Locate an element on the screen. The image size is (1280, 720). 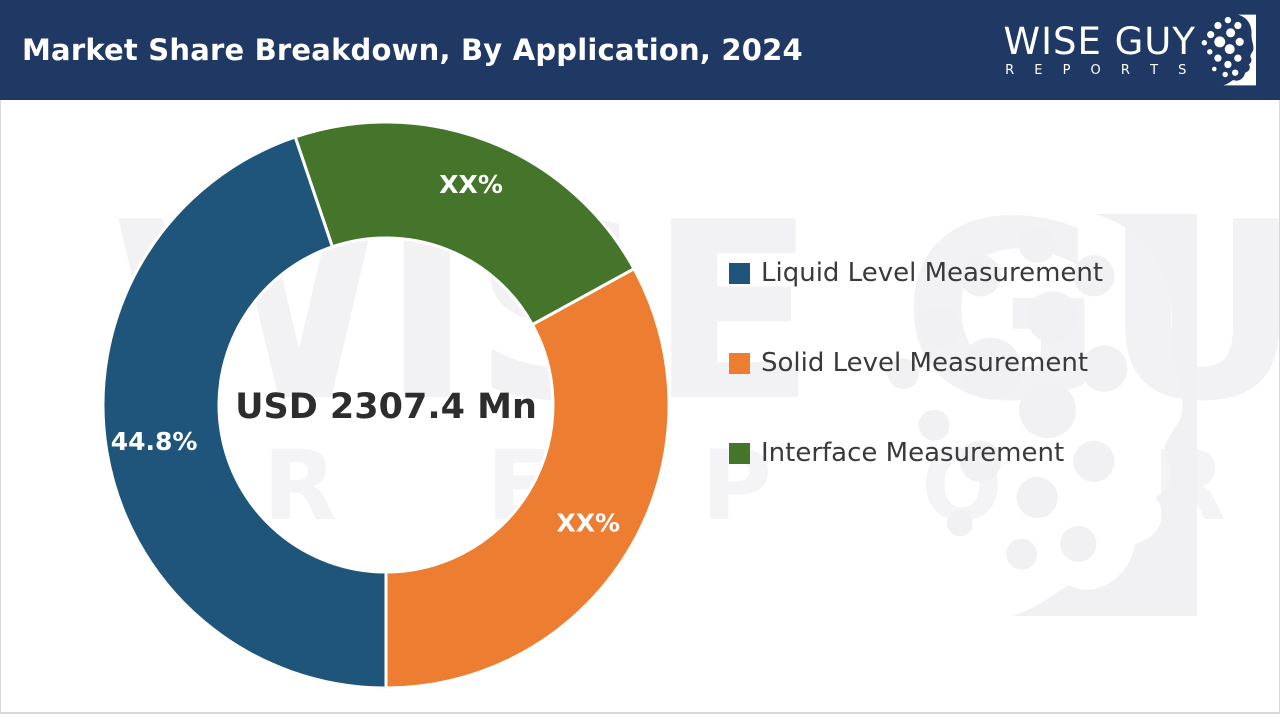
brand-name: WISE GUY is located at coordinates (1099, 41).